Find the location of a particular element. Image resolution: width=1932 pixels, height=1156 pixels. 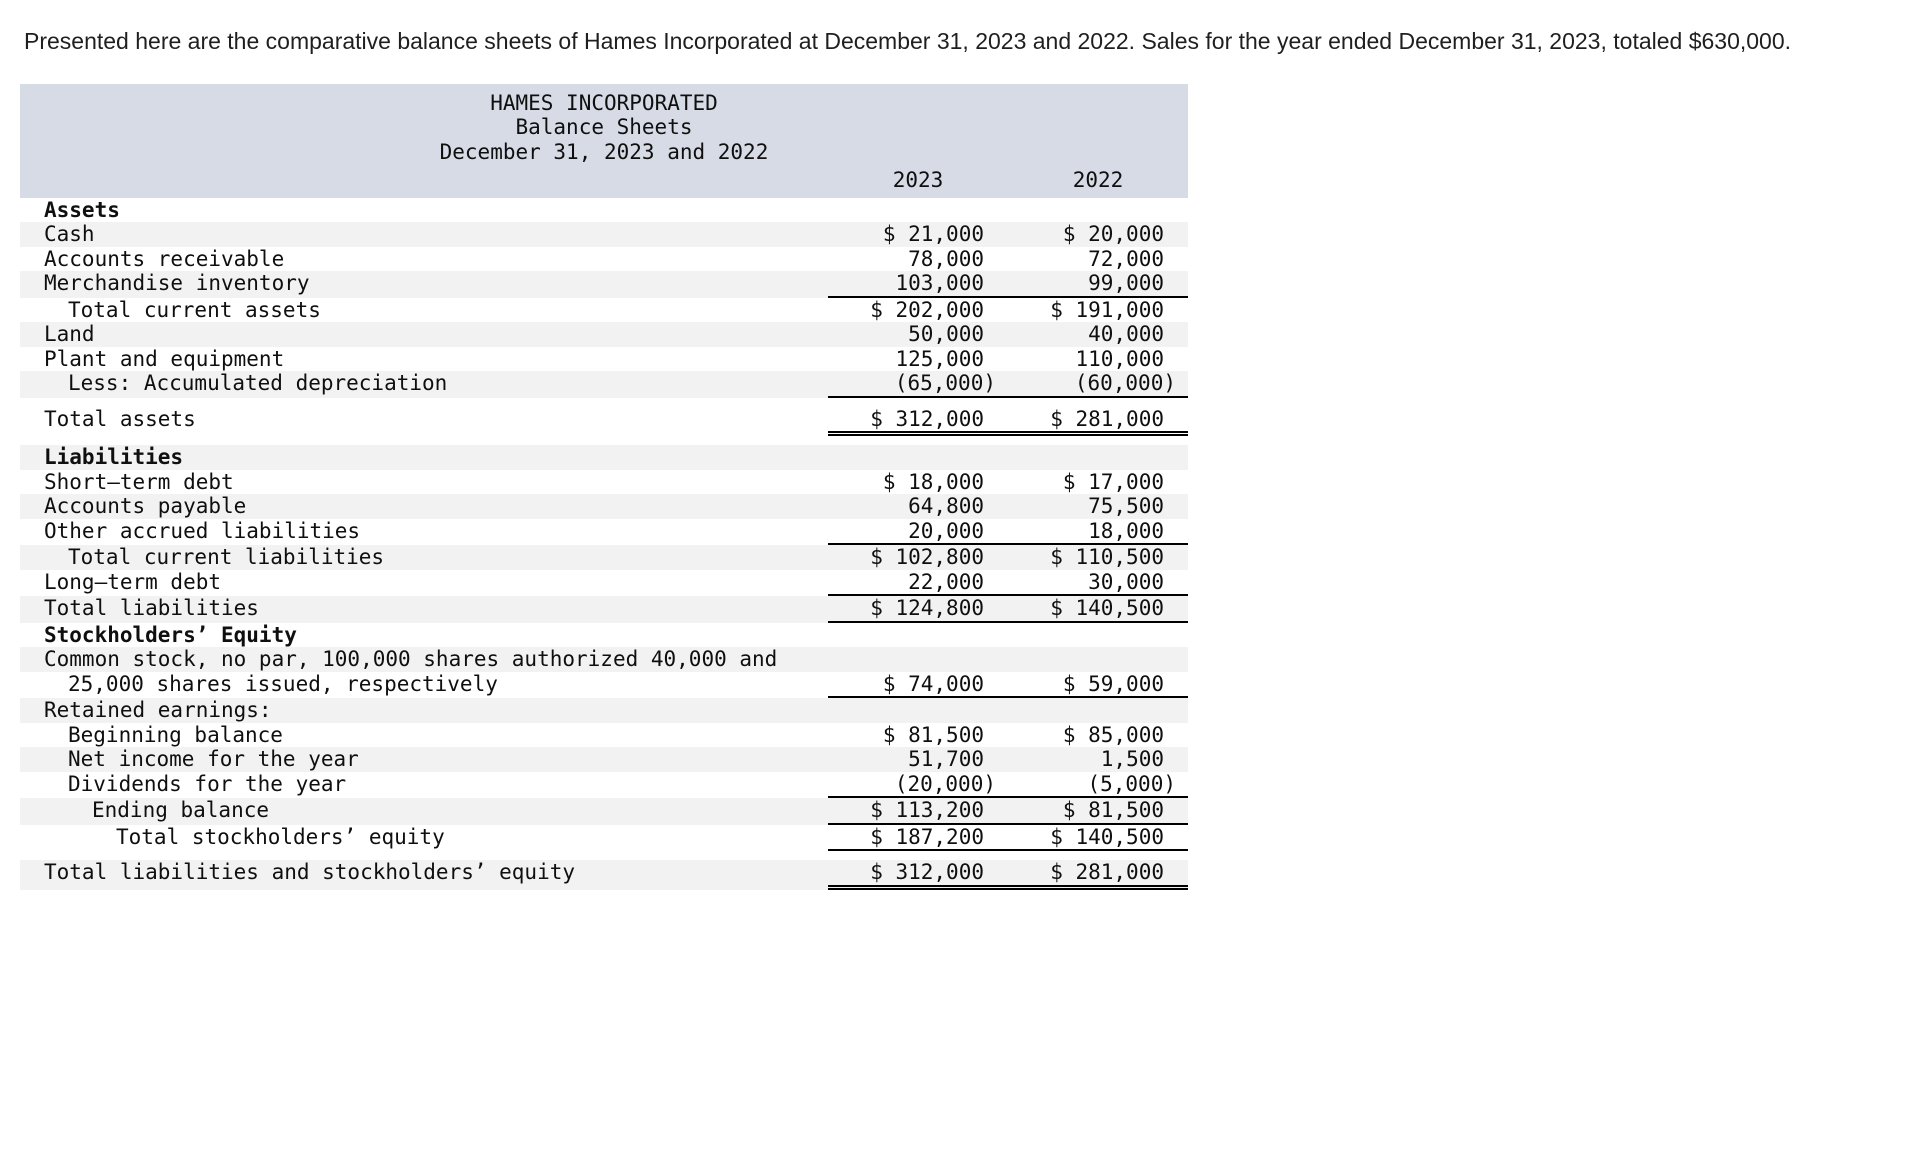

amount-2023: $ 74,000 is located at coordinates (918, 685).